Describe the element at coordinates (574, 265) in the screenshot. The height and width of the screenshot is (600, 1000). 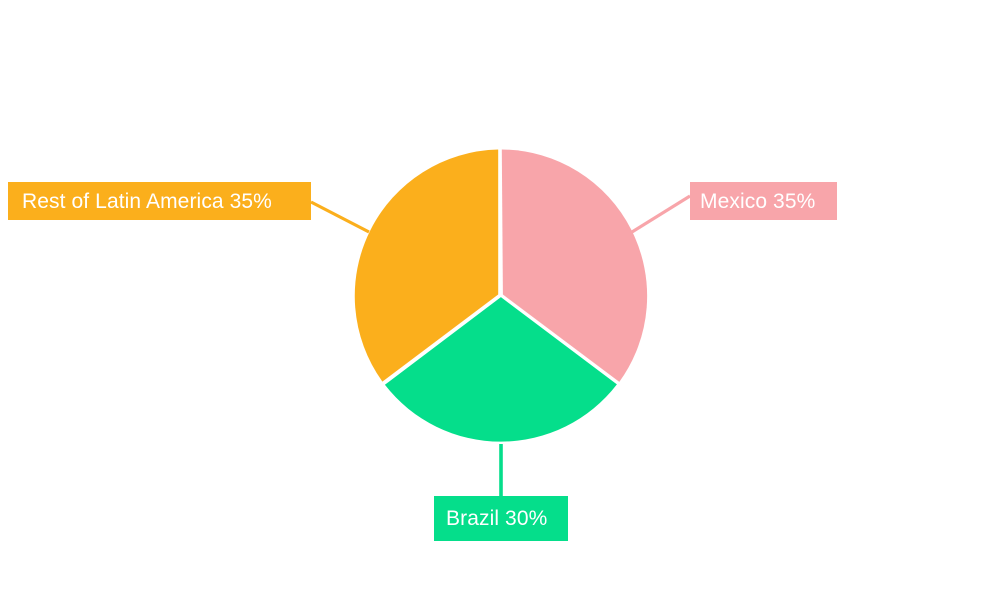
I see `pie-slice-mexico` at that location.